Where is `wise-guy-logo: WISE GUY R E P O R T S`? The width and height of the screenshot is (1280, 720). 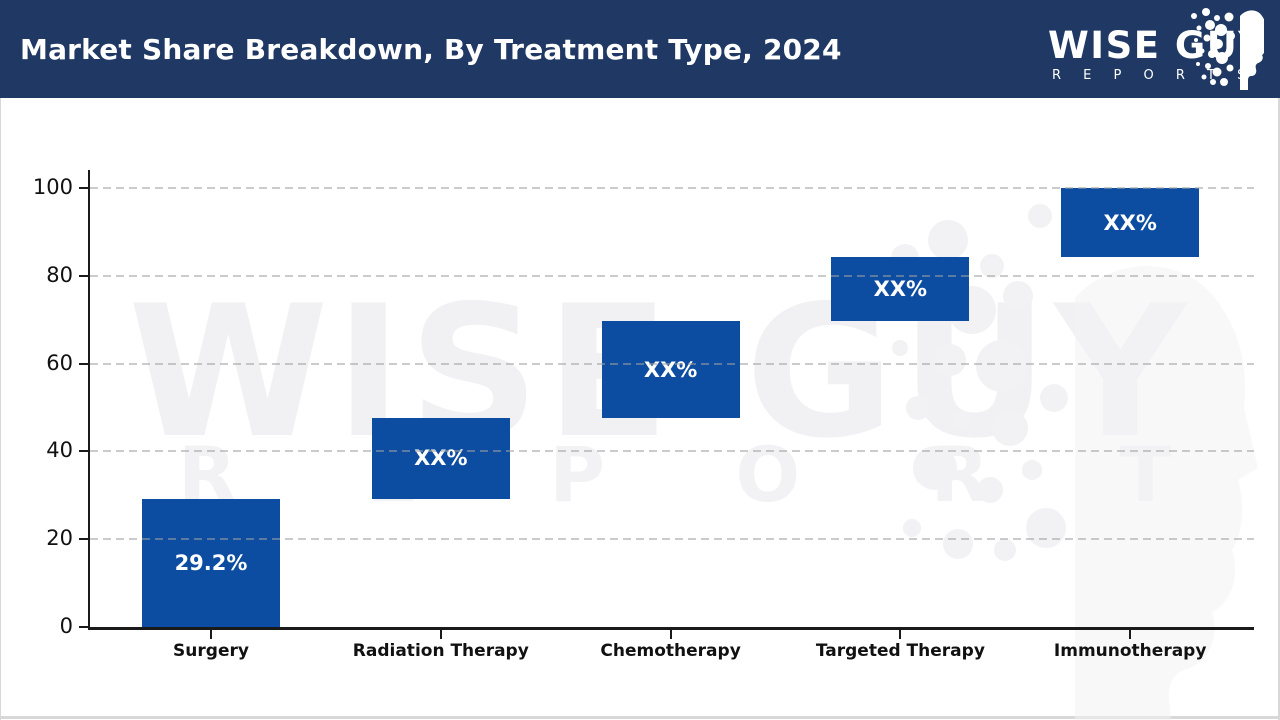
wise-guy-logo: WISE GUY R E P O R T S is located at coordinates (1156, 49).